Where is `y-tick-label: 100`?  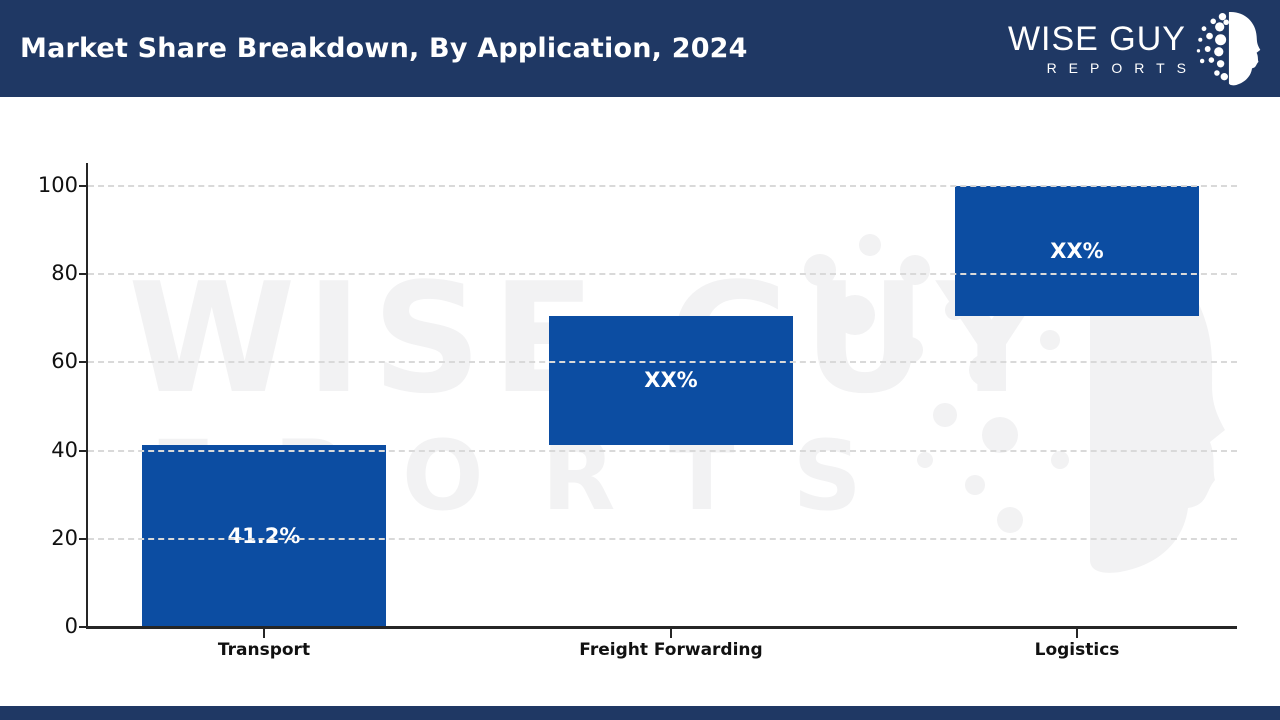 y-tick-label: 100 is located at coordinates (57, 185).